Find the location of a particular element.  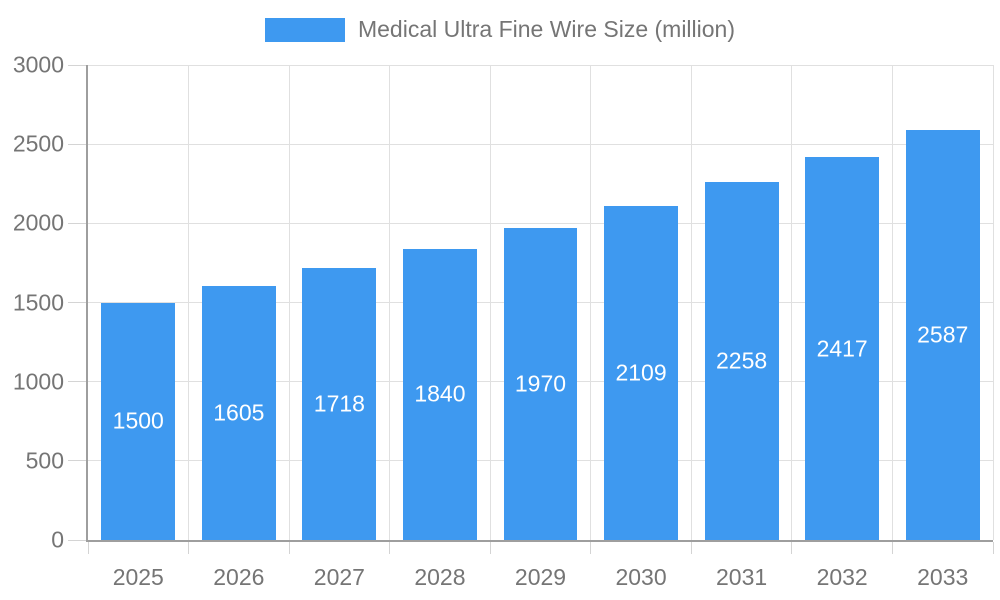

y-axis-label: 2500 is located at coordinates (38, 143).